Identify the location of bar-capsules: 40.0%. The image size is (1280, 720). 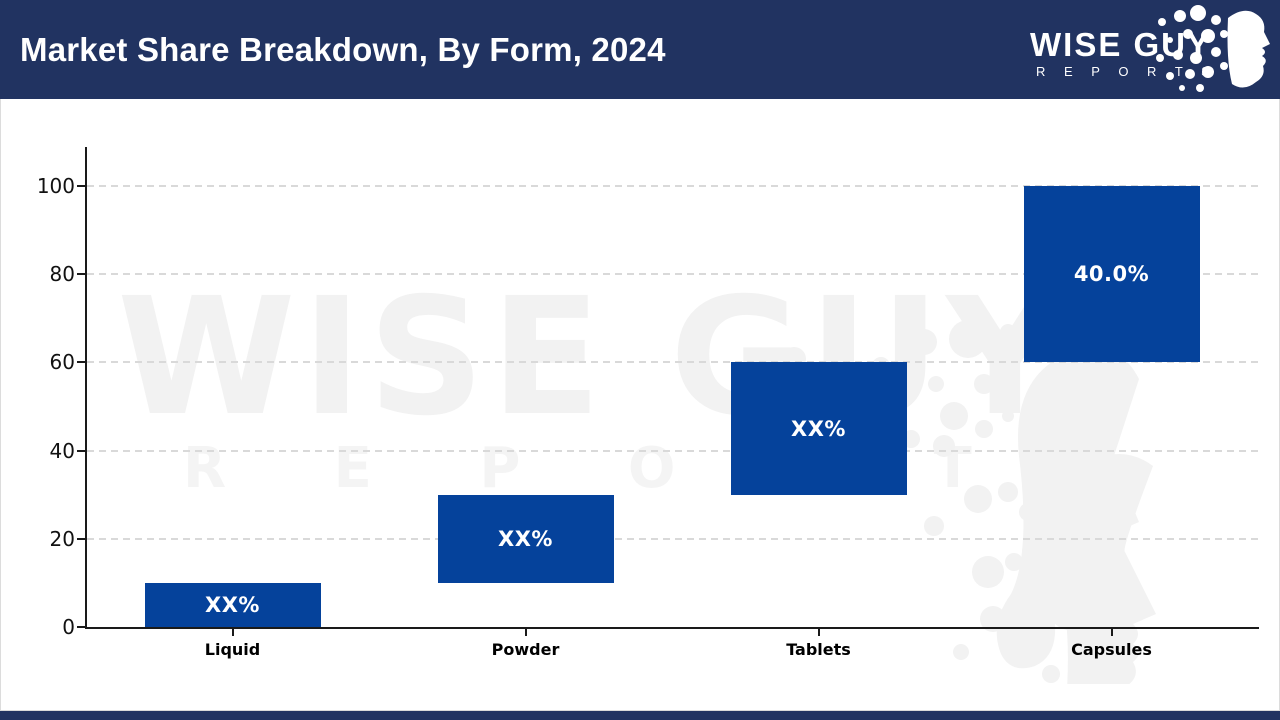
(1111, 274).